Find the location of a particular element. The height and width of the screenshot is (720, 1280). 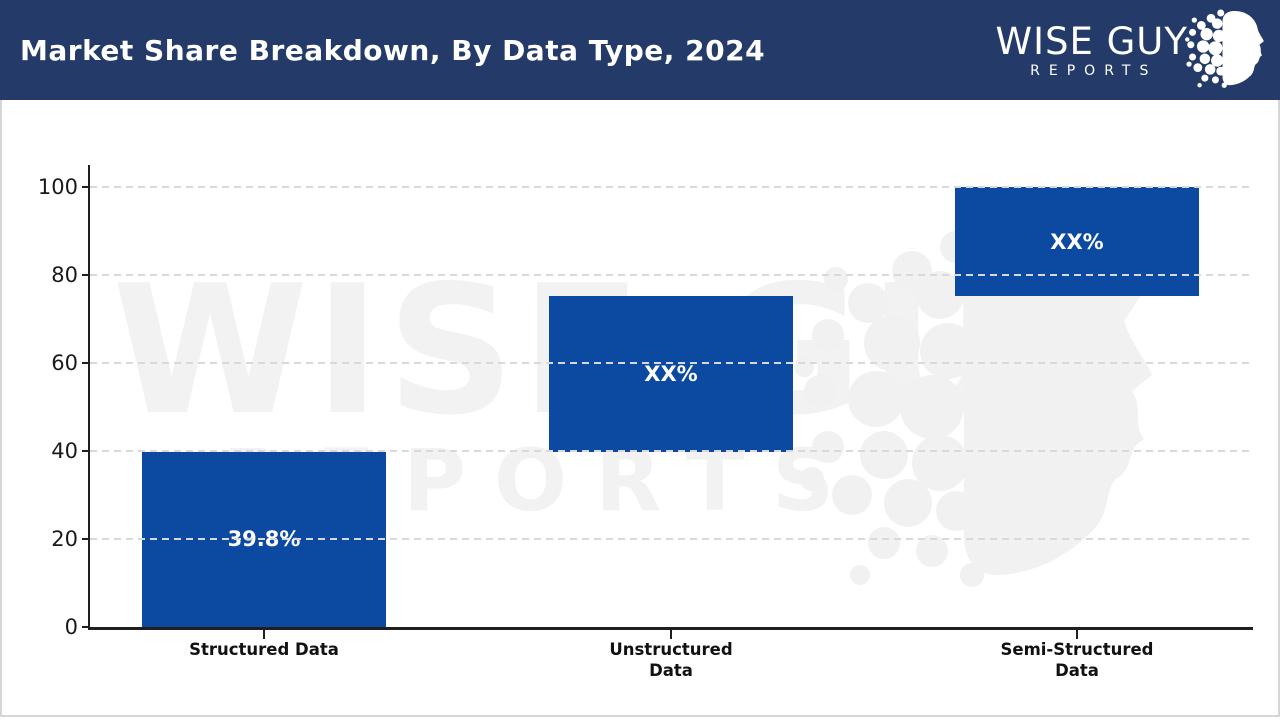

y-tick-label-40: 40 is located at coordinates (64, 451).